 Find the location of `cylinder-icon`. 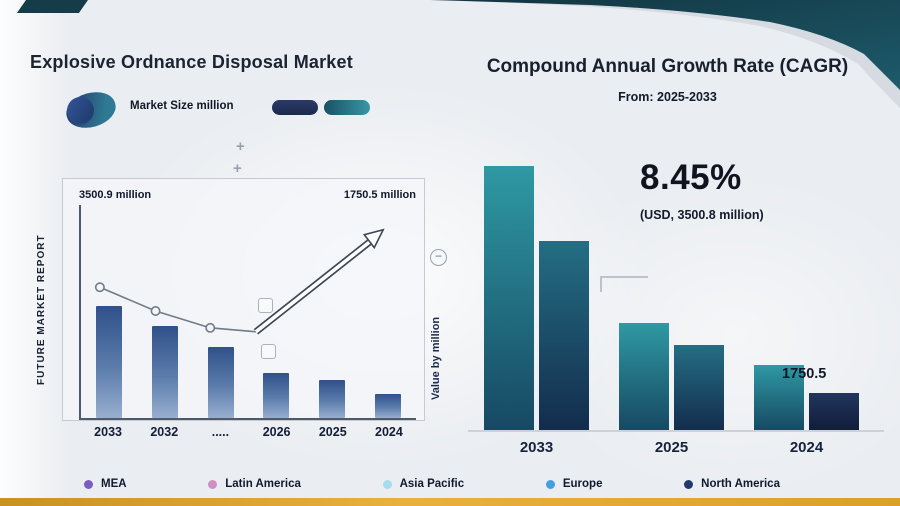

cylinder-icon is located at coordinates (91, 110).